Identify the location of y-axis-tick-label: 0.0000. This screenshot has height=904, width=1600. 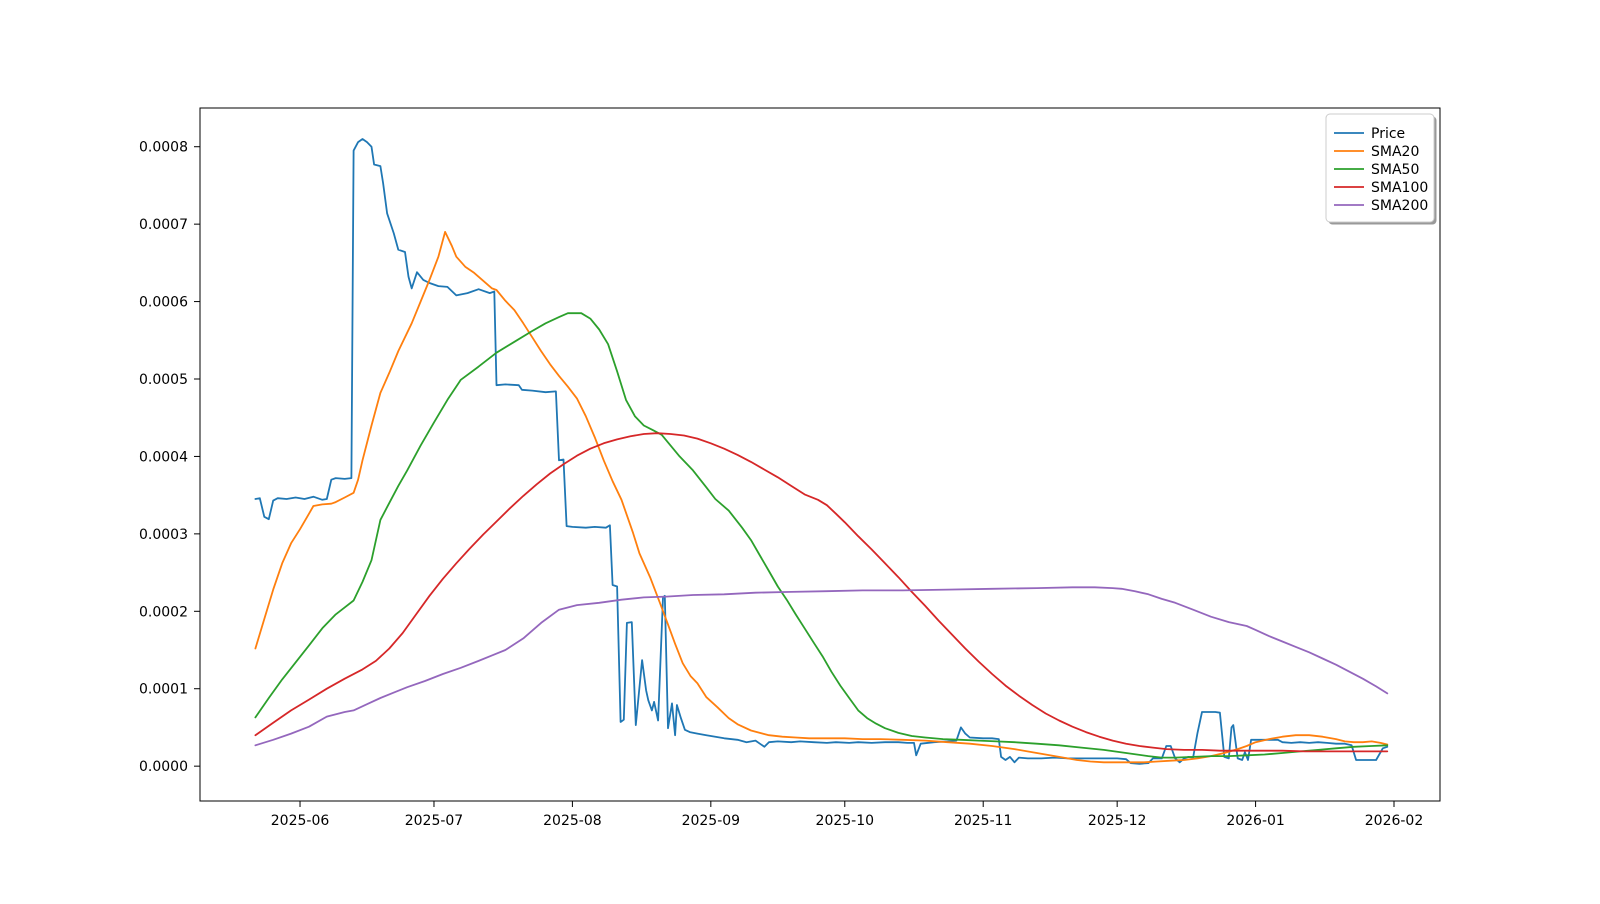
(163, 767).